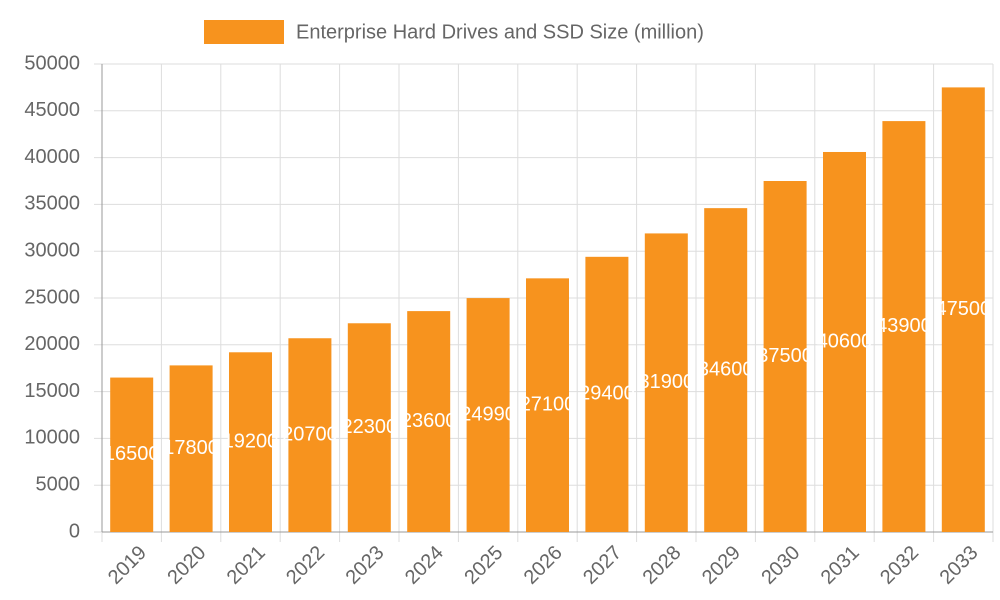 Image resolution: width=1000 pixels, height=600 pixels. What do you see at coordinates (52, 391) in the screenshot?
I see `y-tick-label: 15000` at bounding box center [52, 391].